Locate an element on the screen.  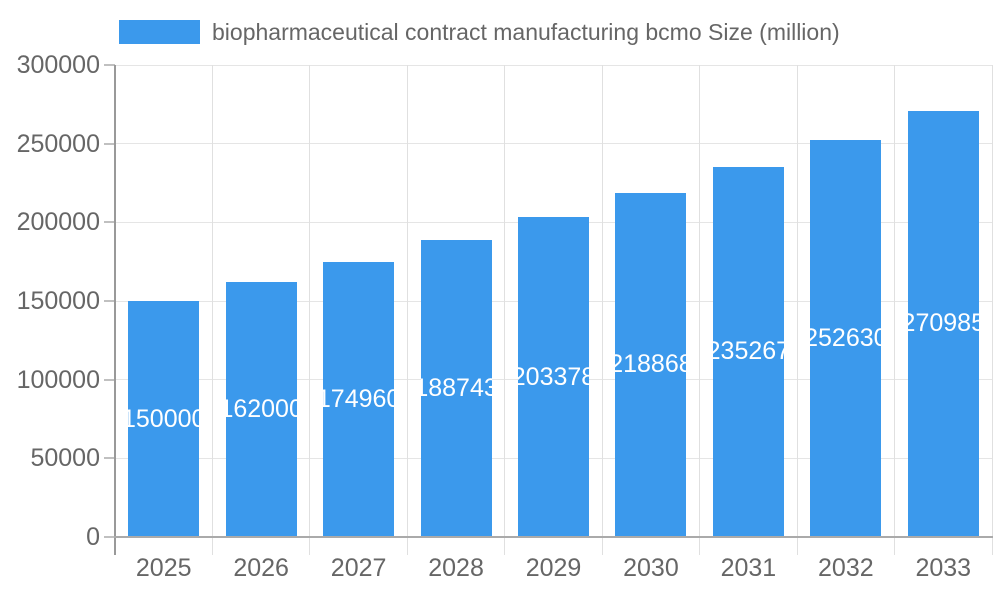
bar-value-label: 162000 is located at coordinates (261, 409).